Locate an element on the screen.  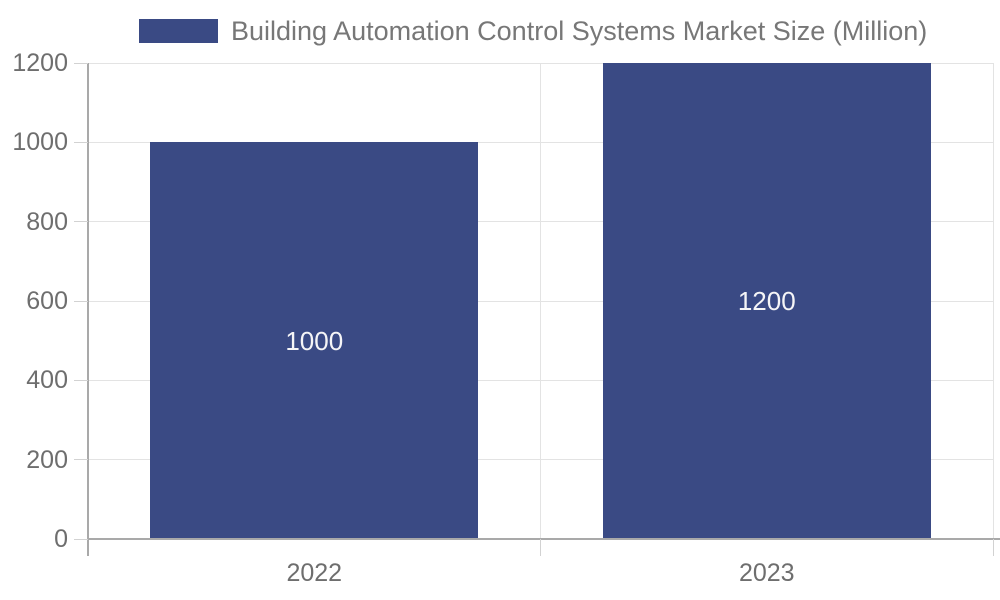
y-tick-label: 1000 is located at coordinates (40, 142).